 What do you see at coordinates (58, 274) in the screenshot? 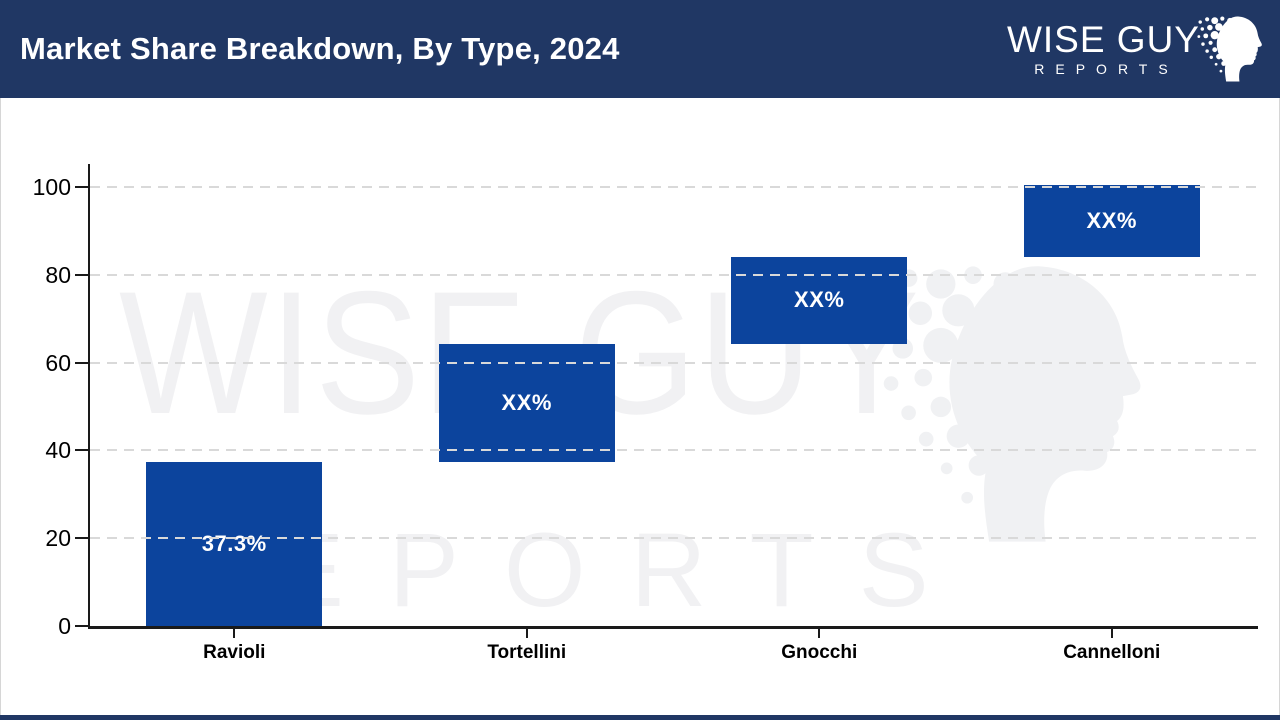
I see `y-tick-label-80: 80` at bounding box center [58, 274].